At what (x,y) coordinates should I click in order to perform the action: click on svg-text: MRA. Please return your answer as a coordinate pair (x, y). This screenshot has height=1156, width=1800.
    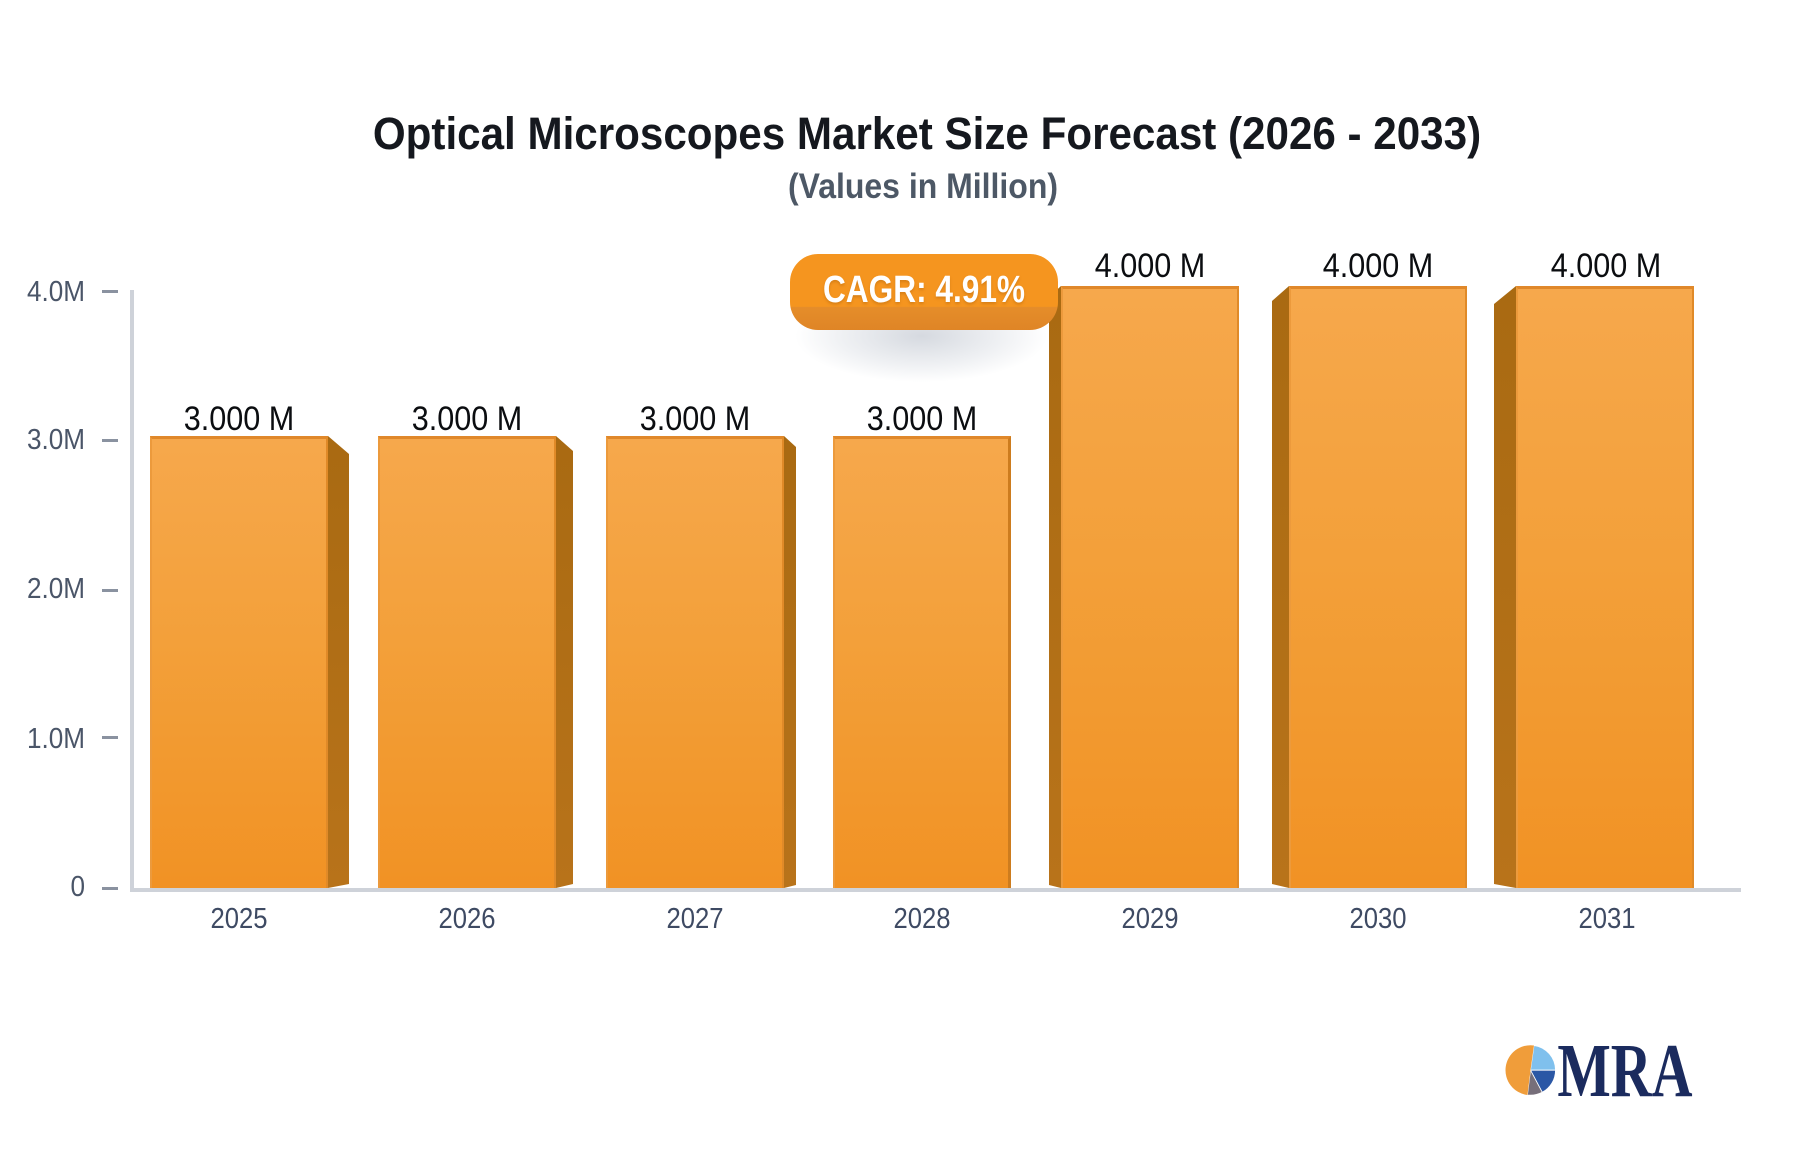
    Looking at the image, I should click on (1624, 1071).